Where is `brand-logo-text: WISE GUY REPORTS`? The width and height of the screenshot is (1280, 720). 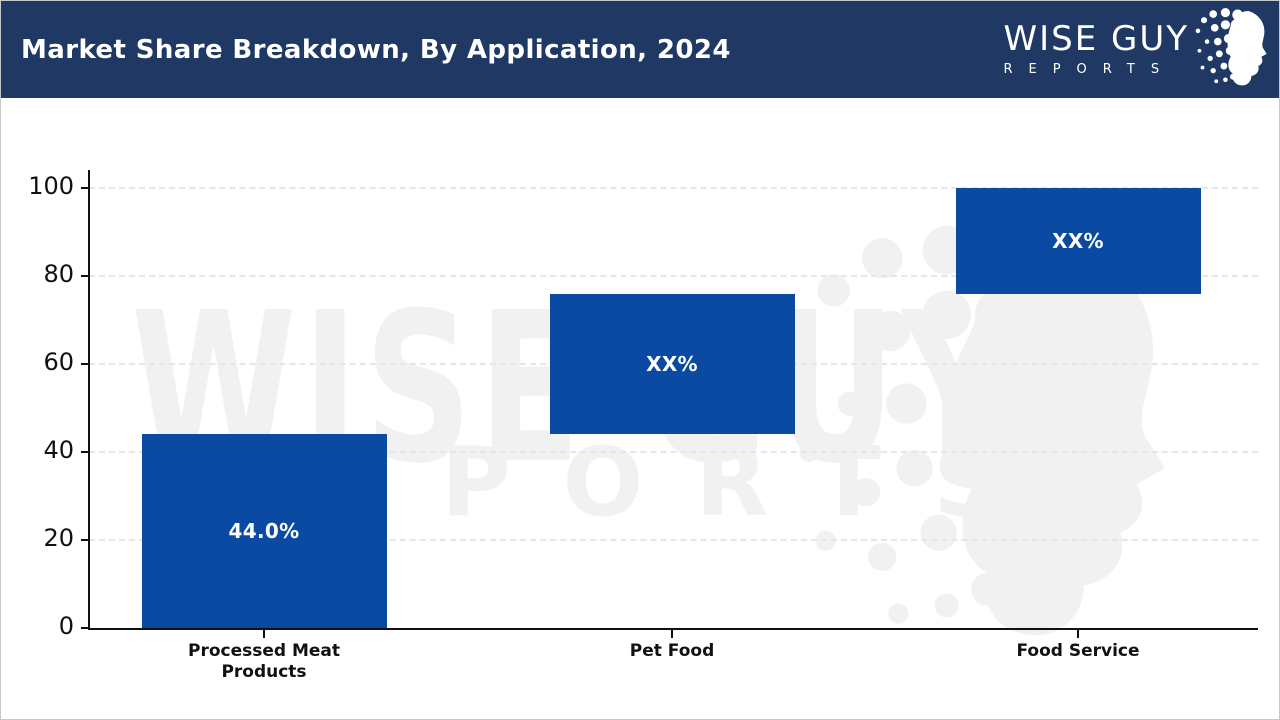
brand-logo-text: WISE GUY REPORTS is located at coordinates (1096, 49).